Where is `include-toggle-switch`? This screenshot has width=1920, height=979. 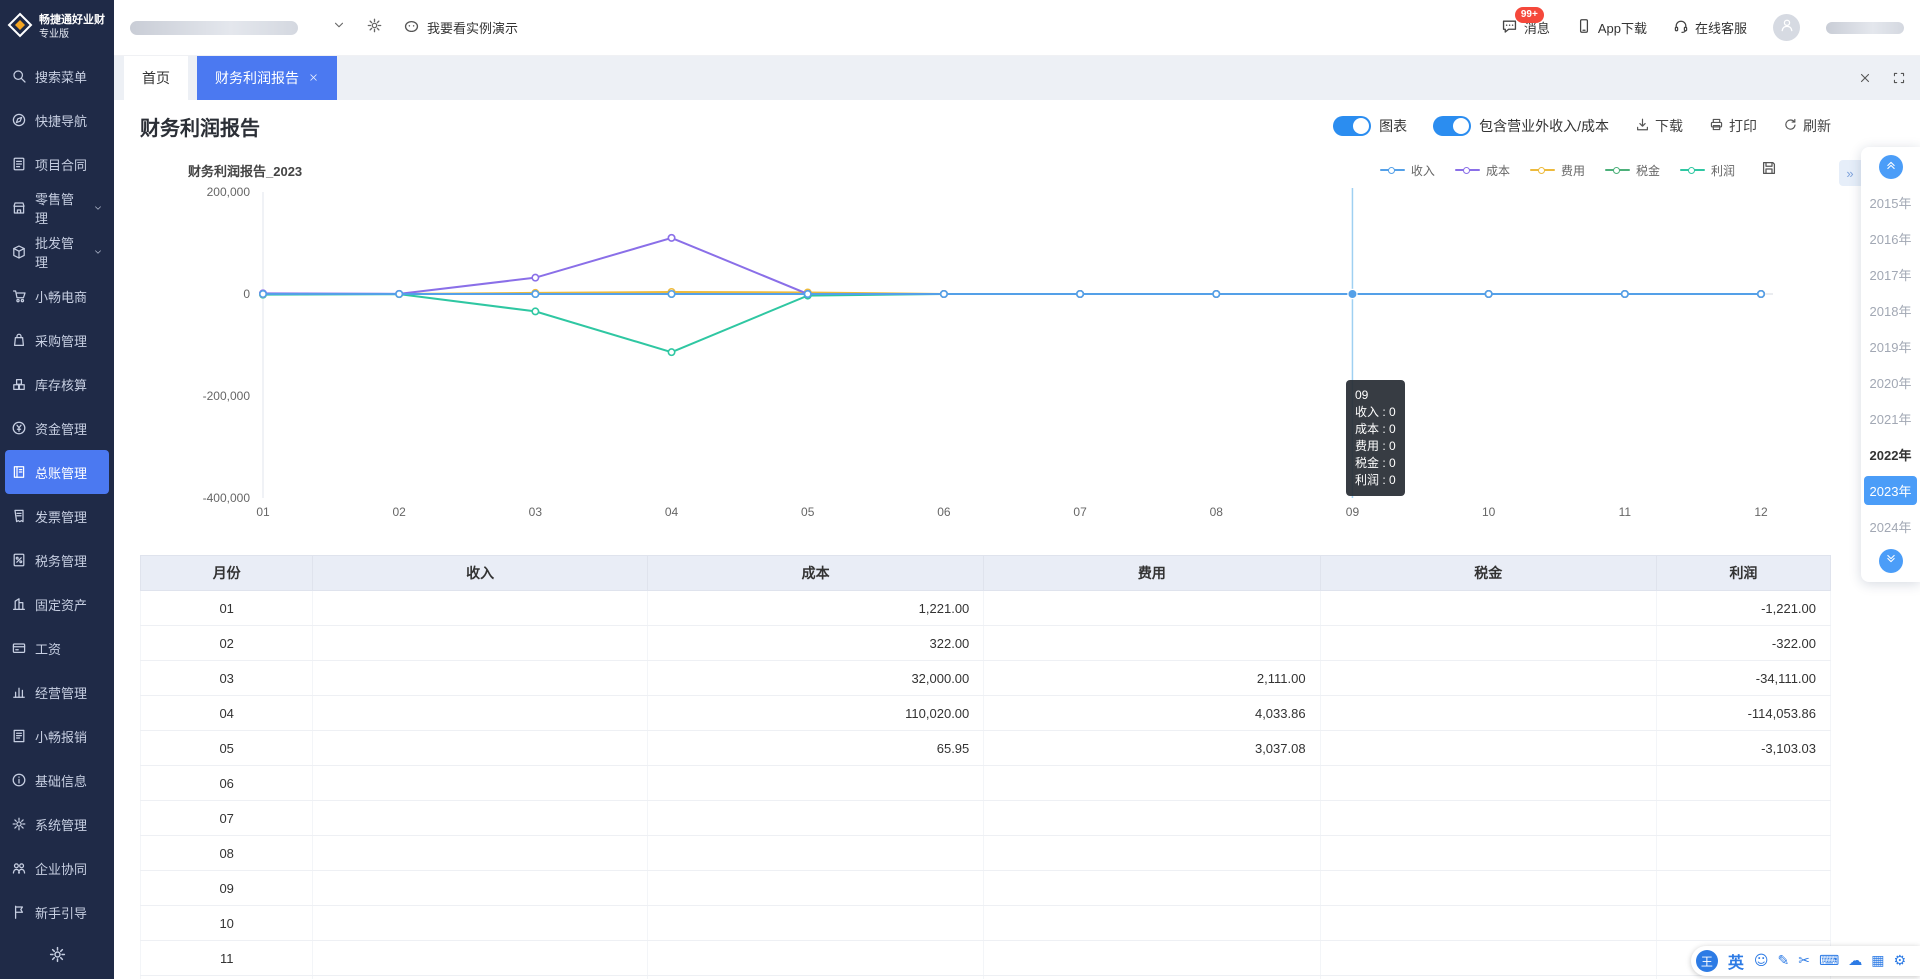
include-toggle-switch is located at coordinates (1452, 126).